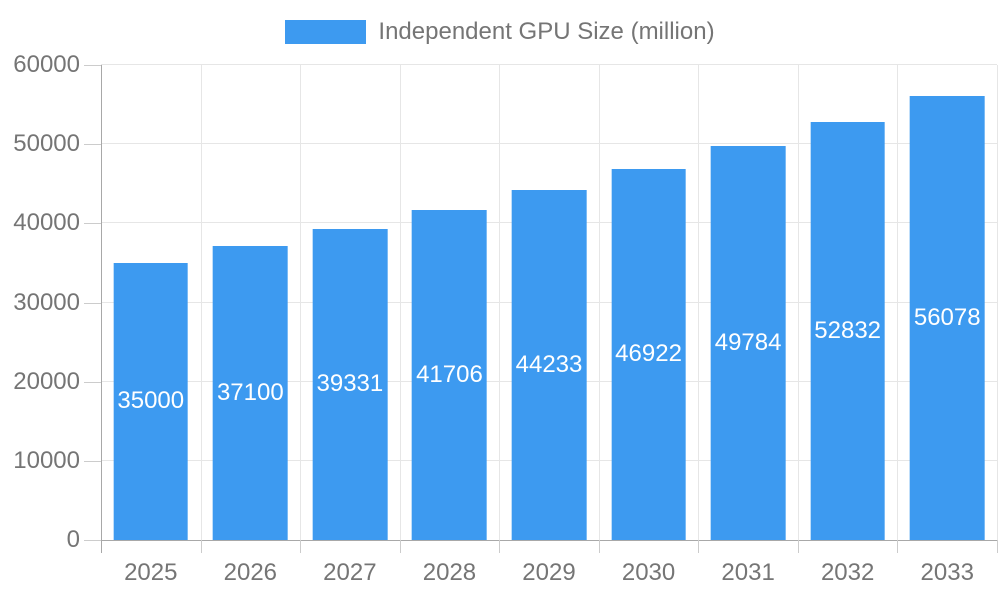  I want to click on bar: 49784, so click(748, 342).